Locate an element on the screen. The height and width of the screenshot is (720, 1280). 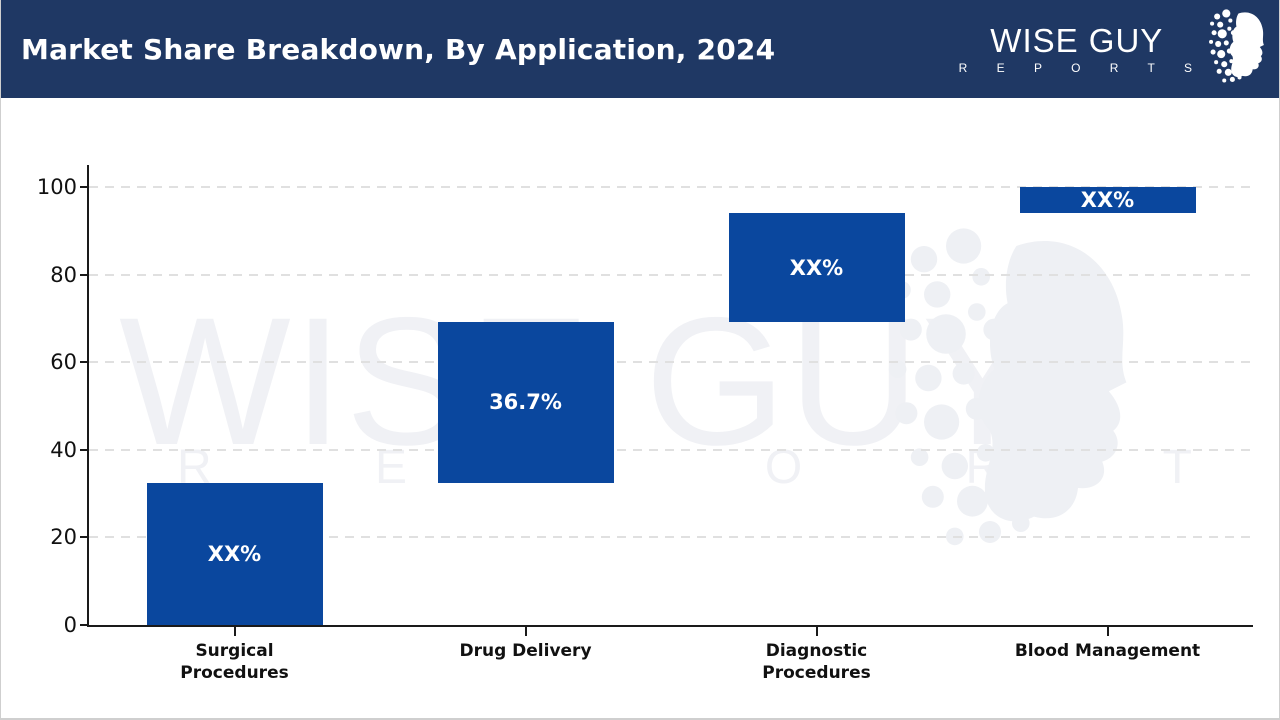
bar-value-label-surgical-procedures: XX% is located at coordinates (234, 553).